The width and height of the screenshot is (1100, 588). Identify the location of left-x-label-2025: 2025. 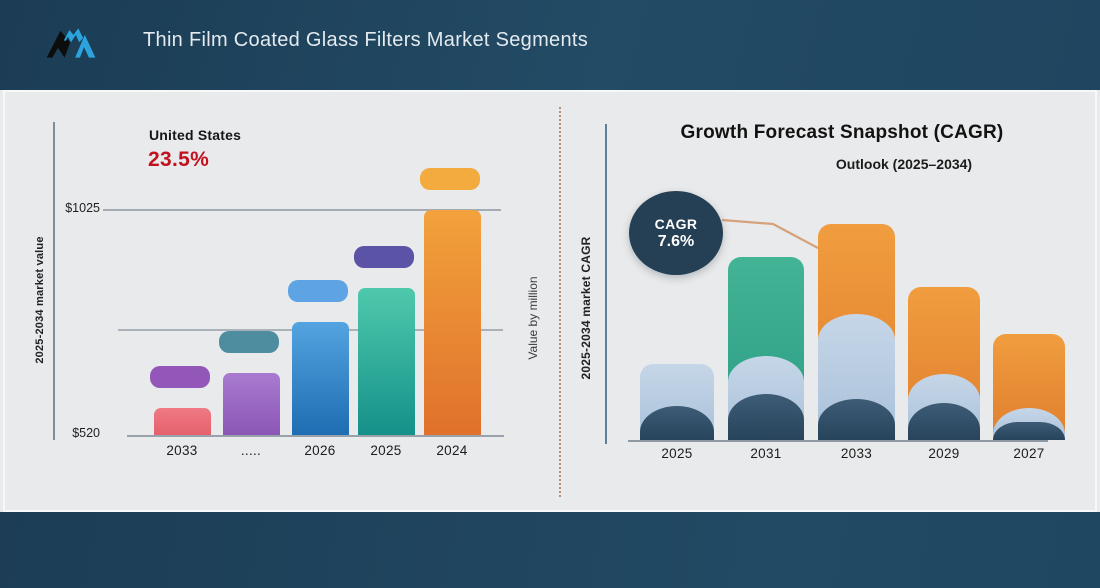
(386, 450).